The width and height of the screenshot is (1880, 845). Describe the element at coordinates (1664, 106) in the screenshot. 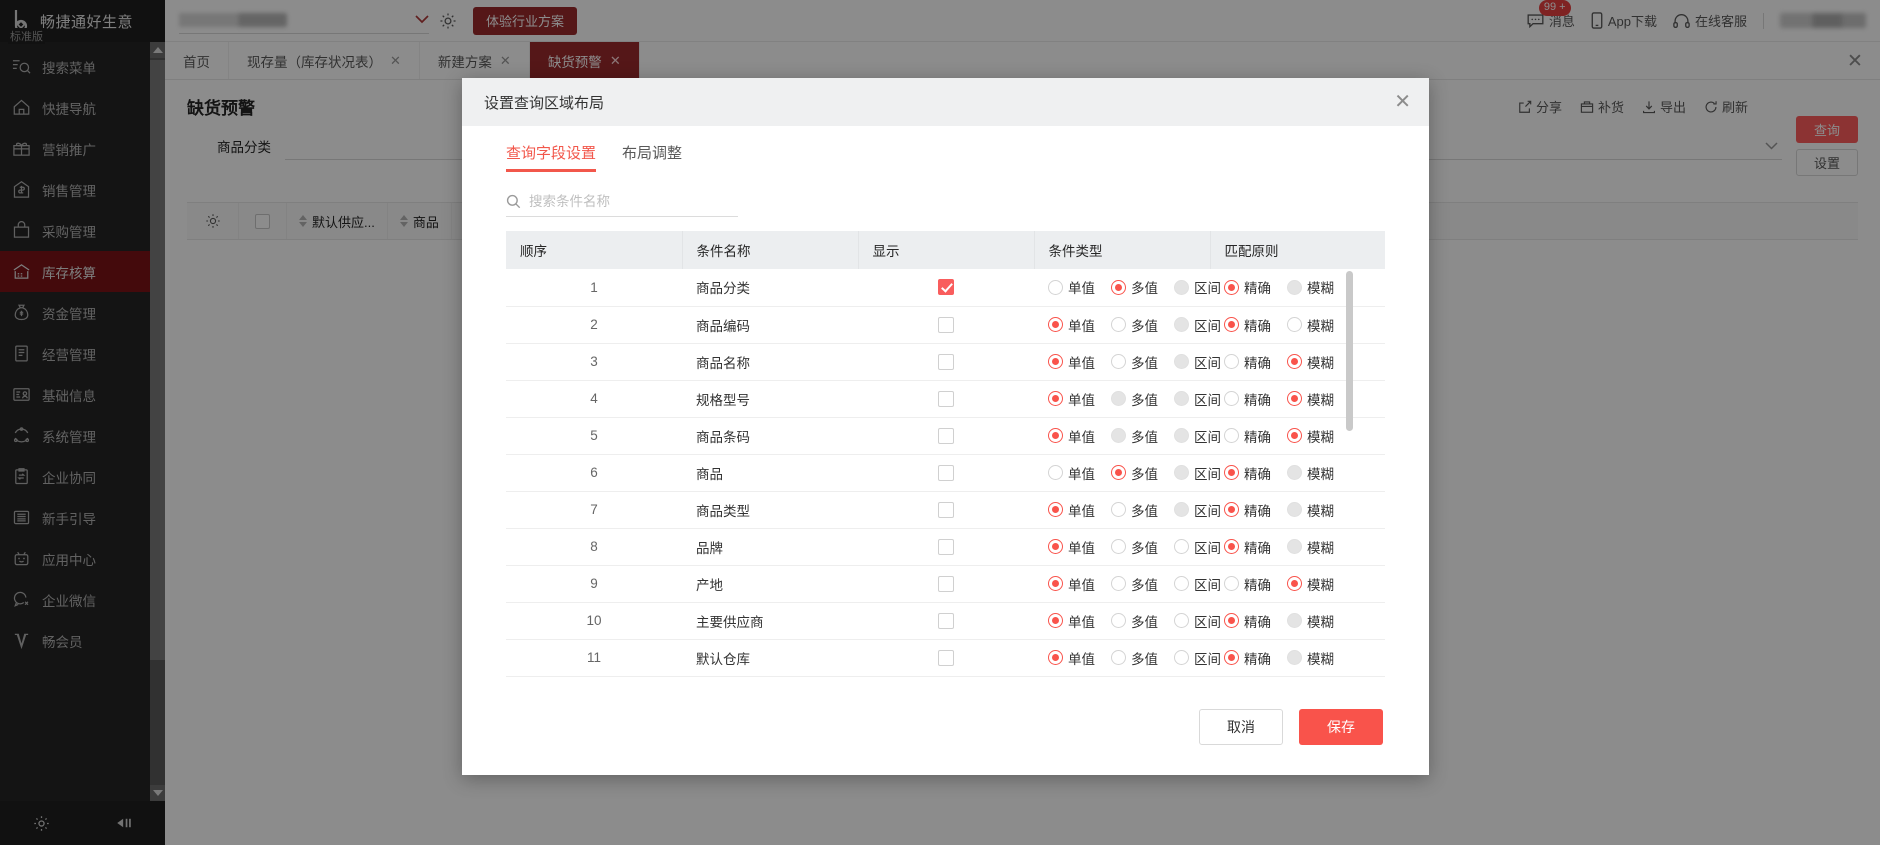

I see `export-tool: 导出` at that location.